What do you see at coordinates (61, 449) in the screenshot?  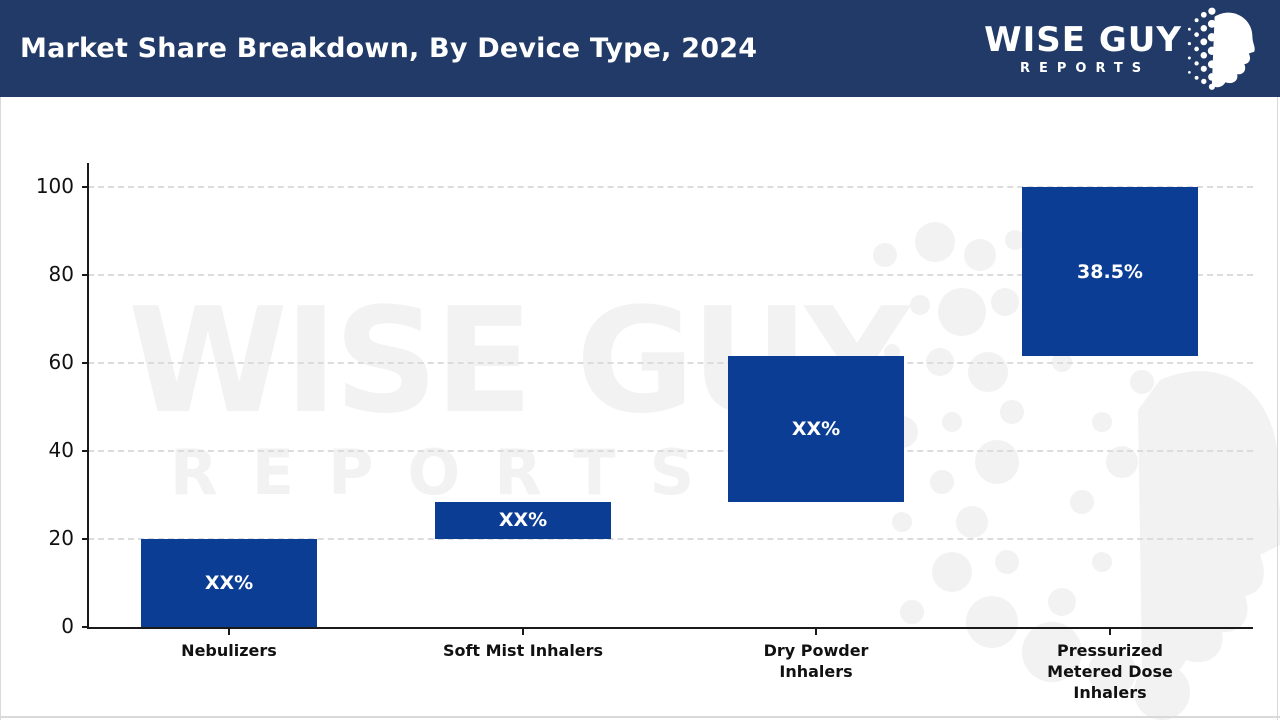 I see `y-tick-label: 40` at bounding box center [61, 449].